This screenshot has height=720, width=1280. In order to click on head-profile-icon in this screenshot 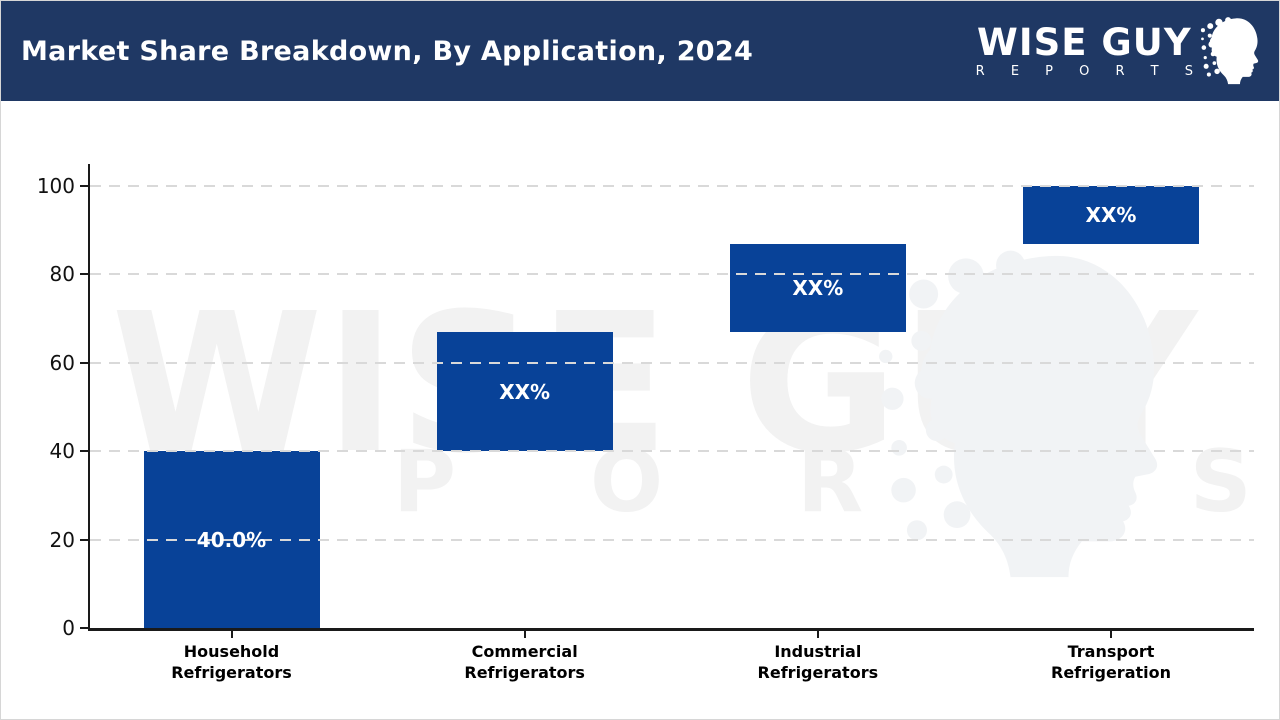, I will do `click(1229, 51)`.